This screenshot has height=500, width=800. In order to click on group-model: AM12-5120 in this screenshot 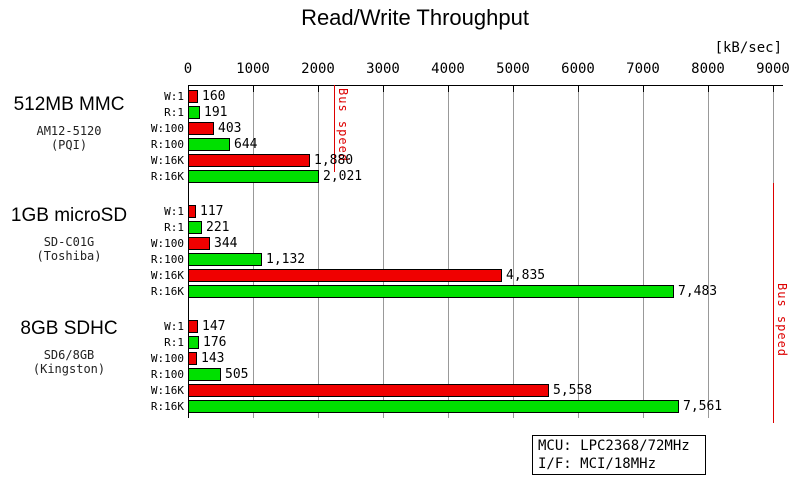, I will do `click(69, 131)`.